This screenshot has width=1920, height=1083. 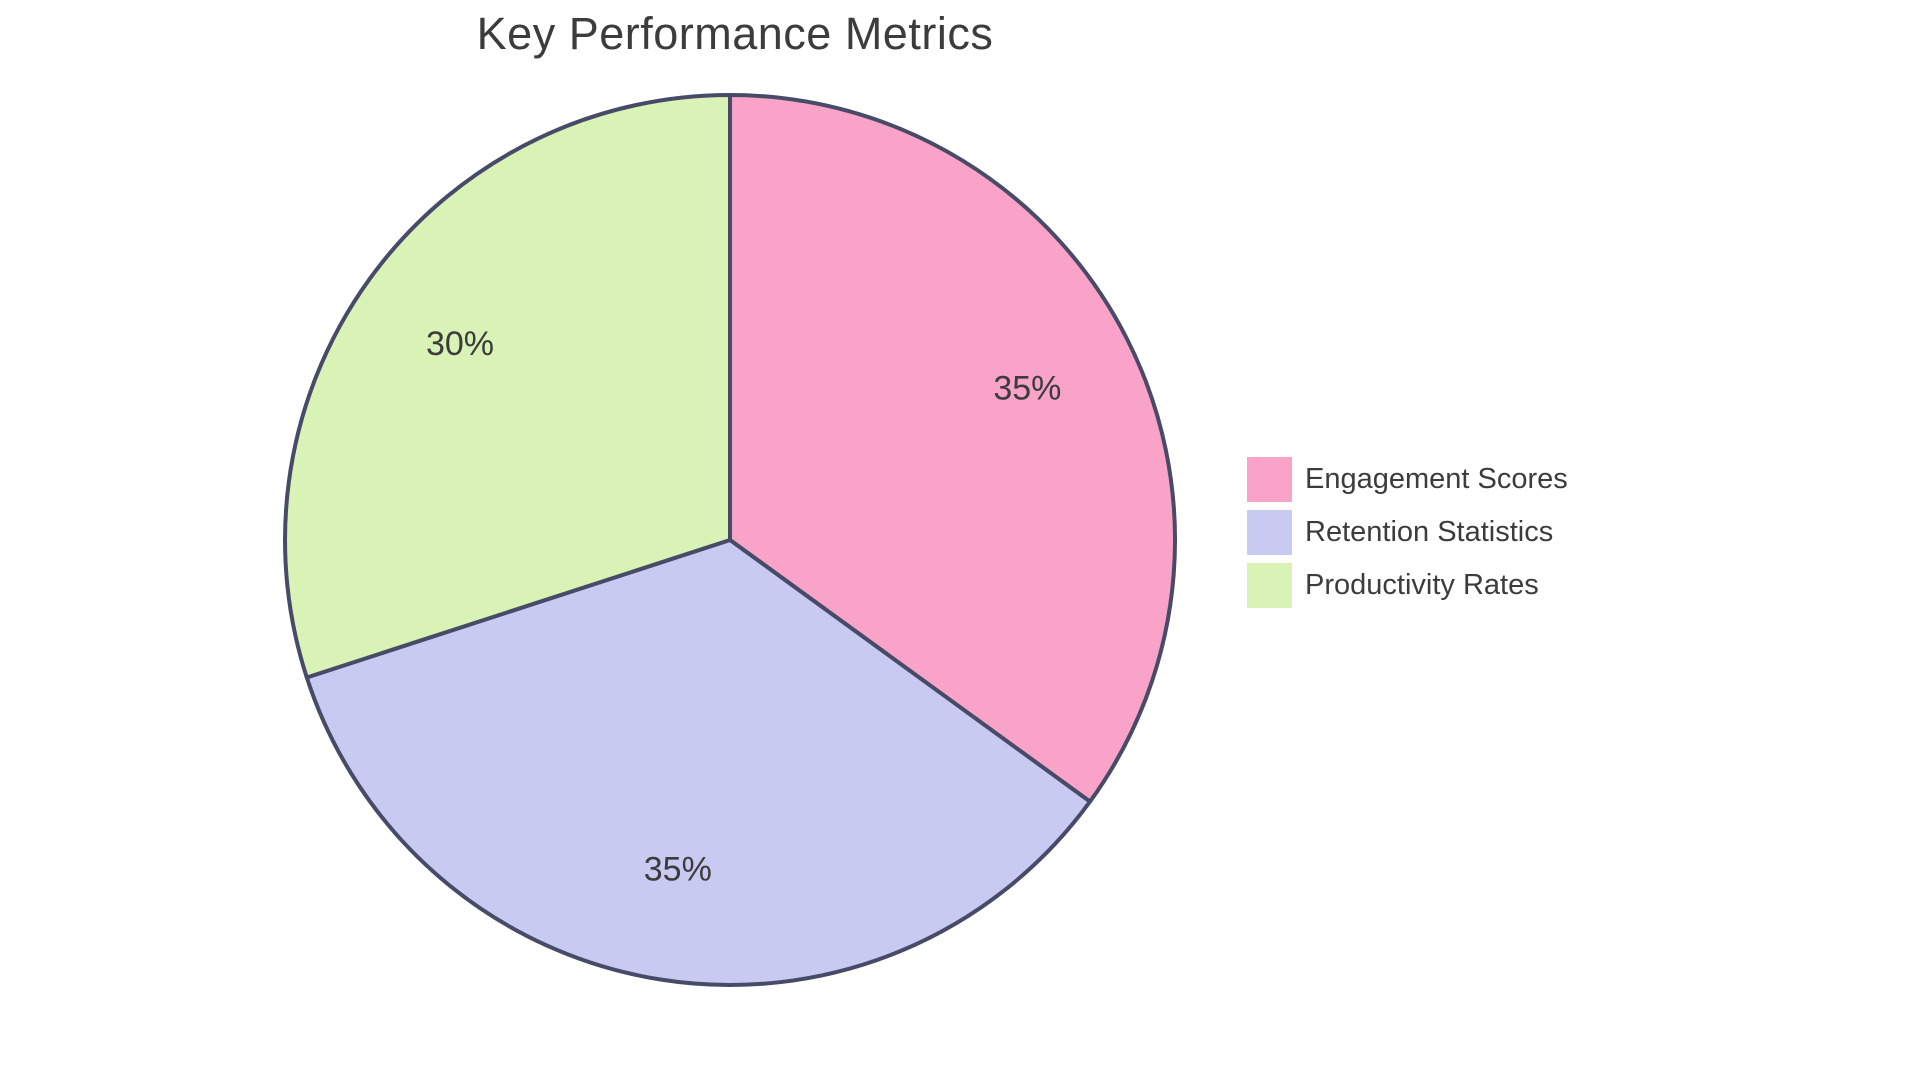 I want to click on pie-slice-productivity-rates, so click(x=507, y=386).